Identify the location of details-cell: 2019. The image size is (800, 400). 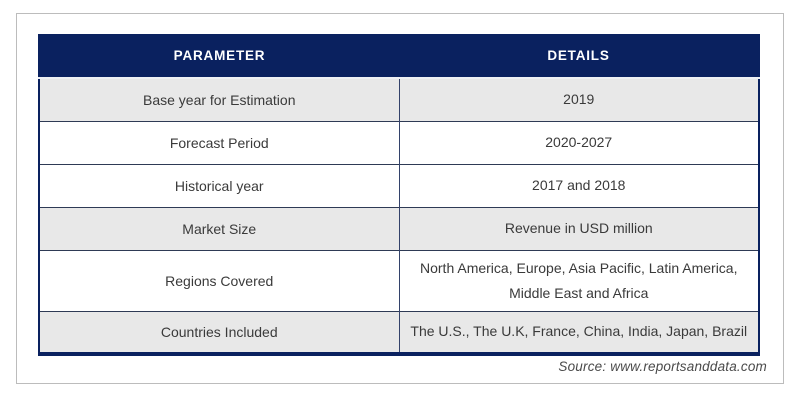
(579, 99).